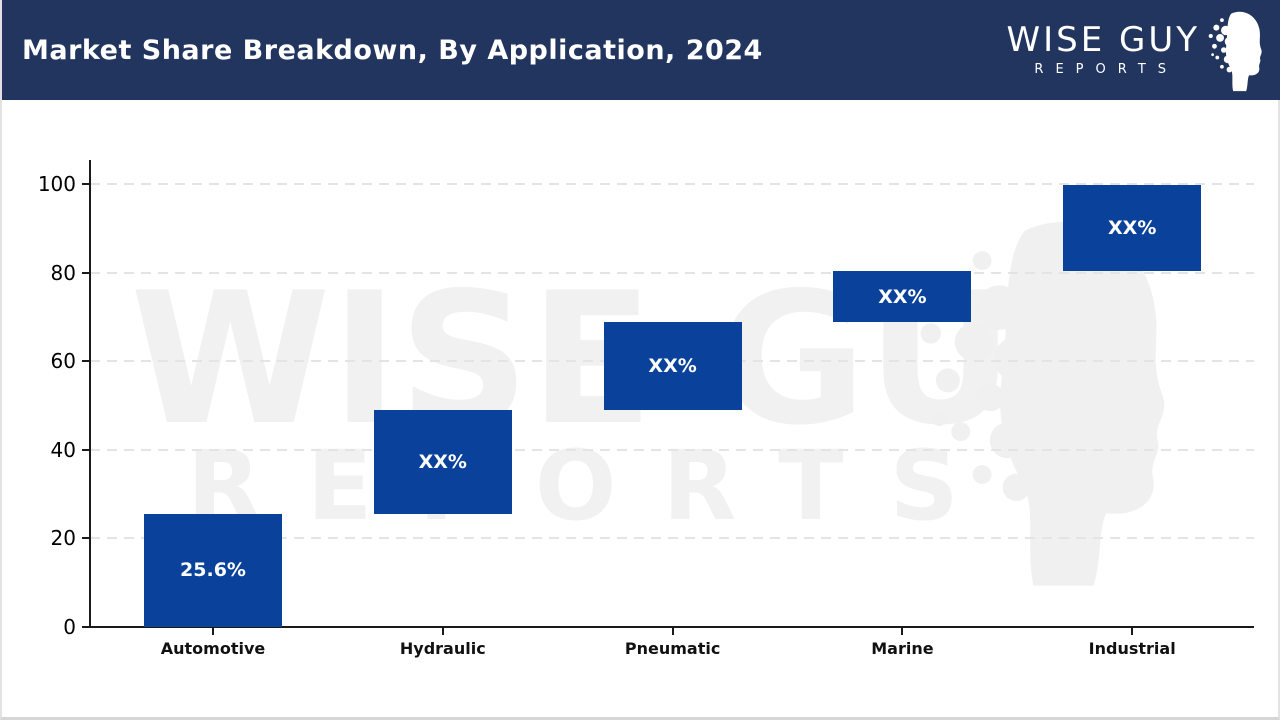  I want to click on y-tick-label: 100, so click(56, 184).